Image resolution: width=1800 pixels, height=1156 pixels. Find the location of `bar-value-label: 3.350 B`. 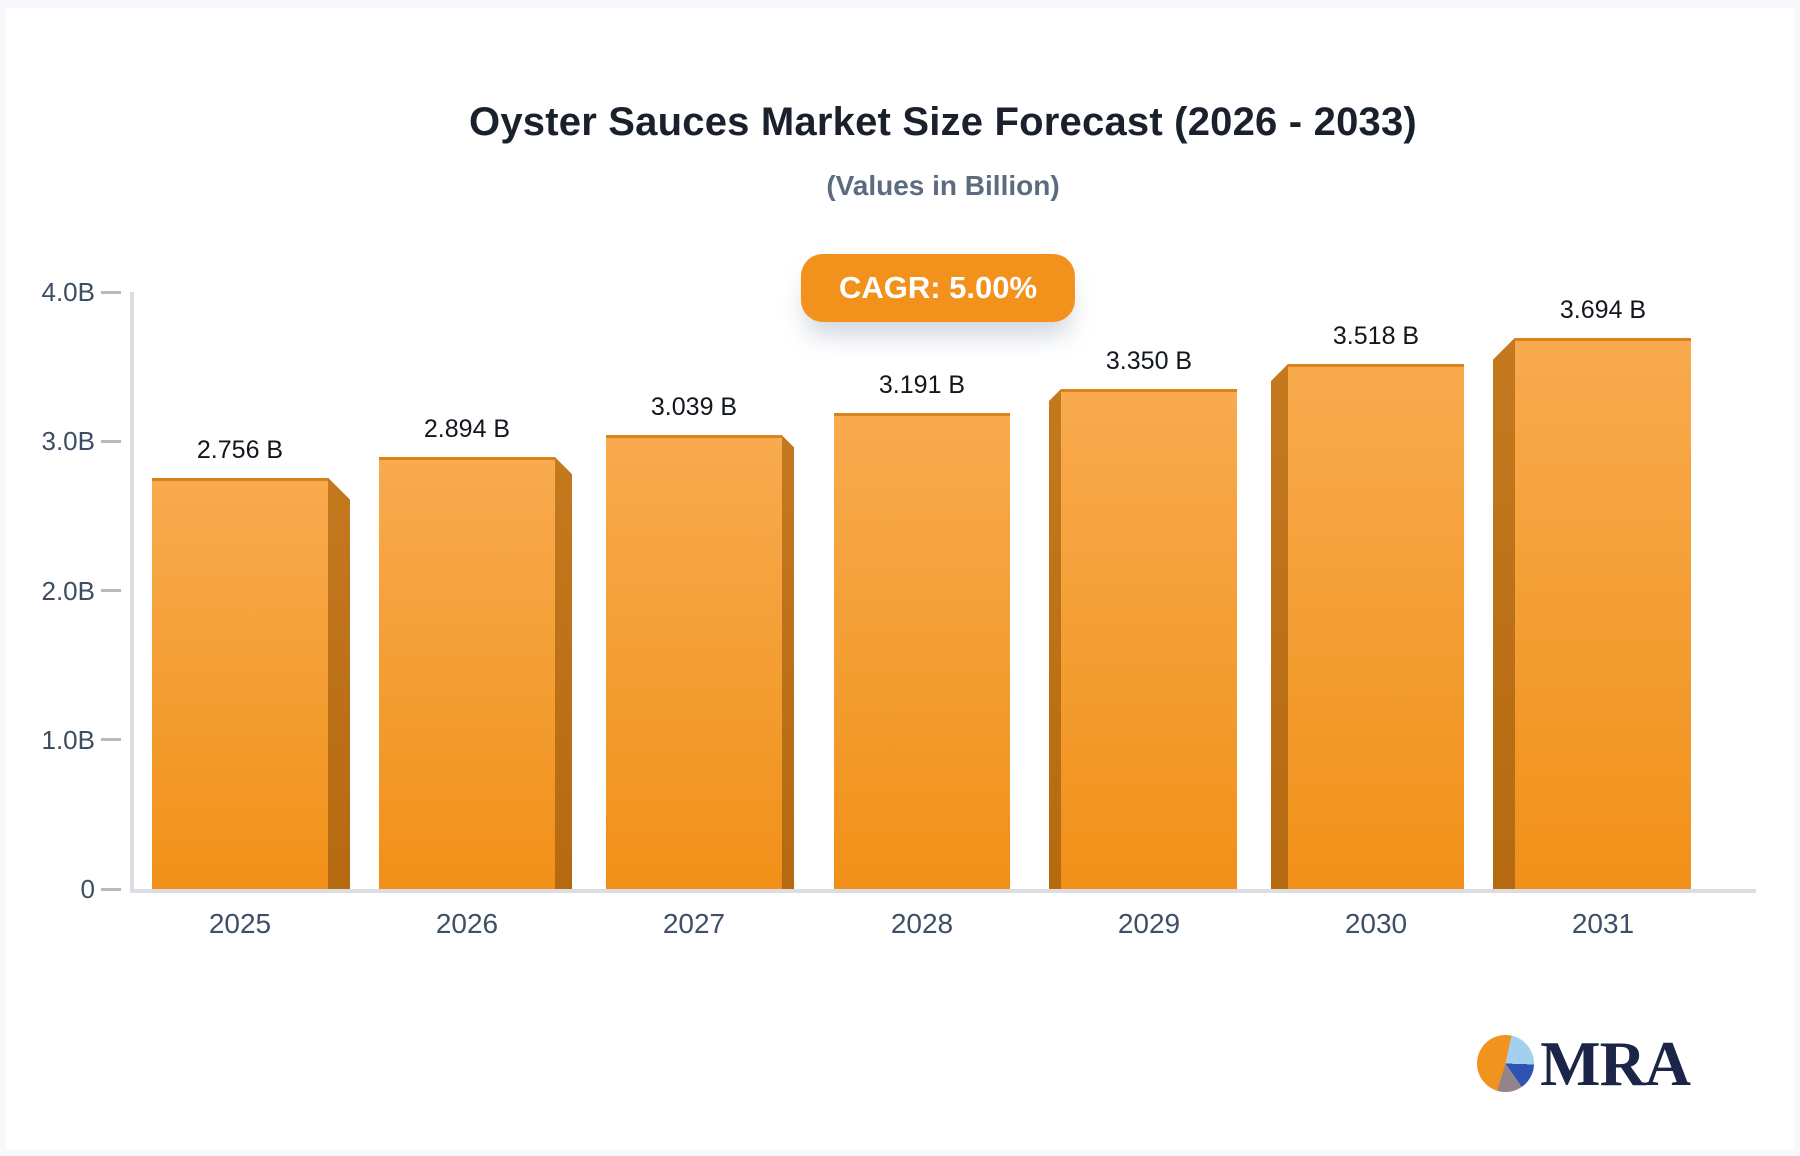

bar-value-label: 3.350 B is located at coordinates (1149, 361).